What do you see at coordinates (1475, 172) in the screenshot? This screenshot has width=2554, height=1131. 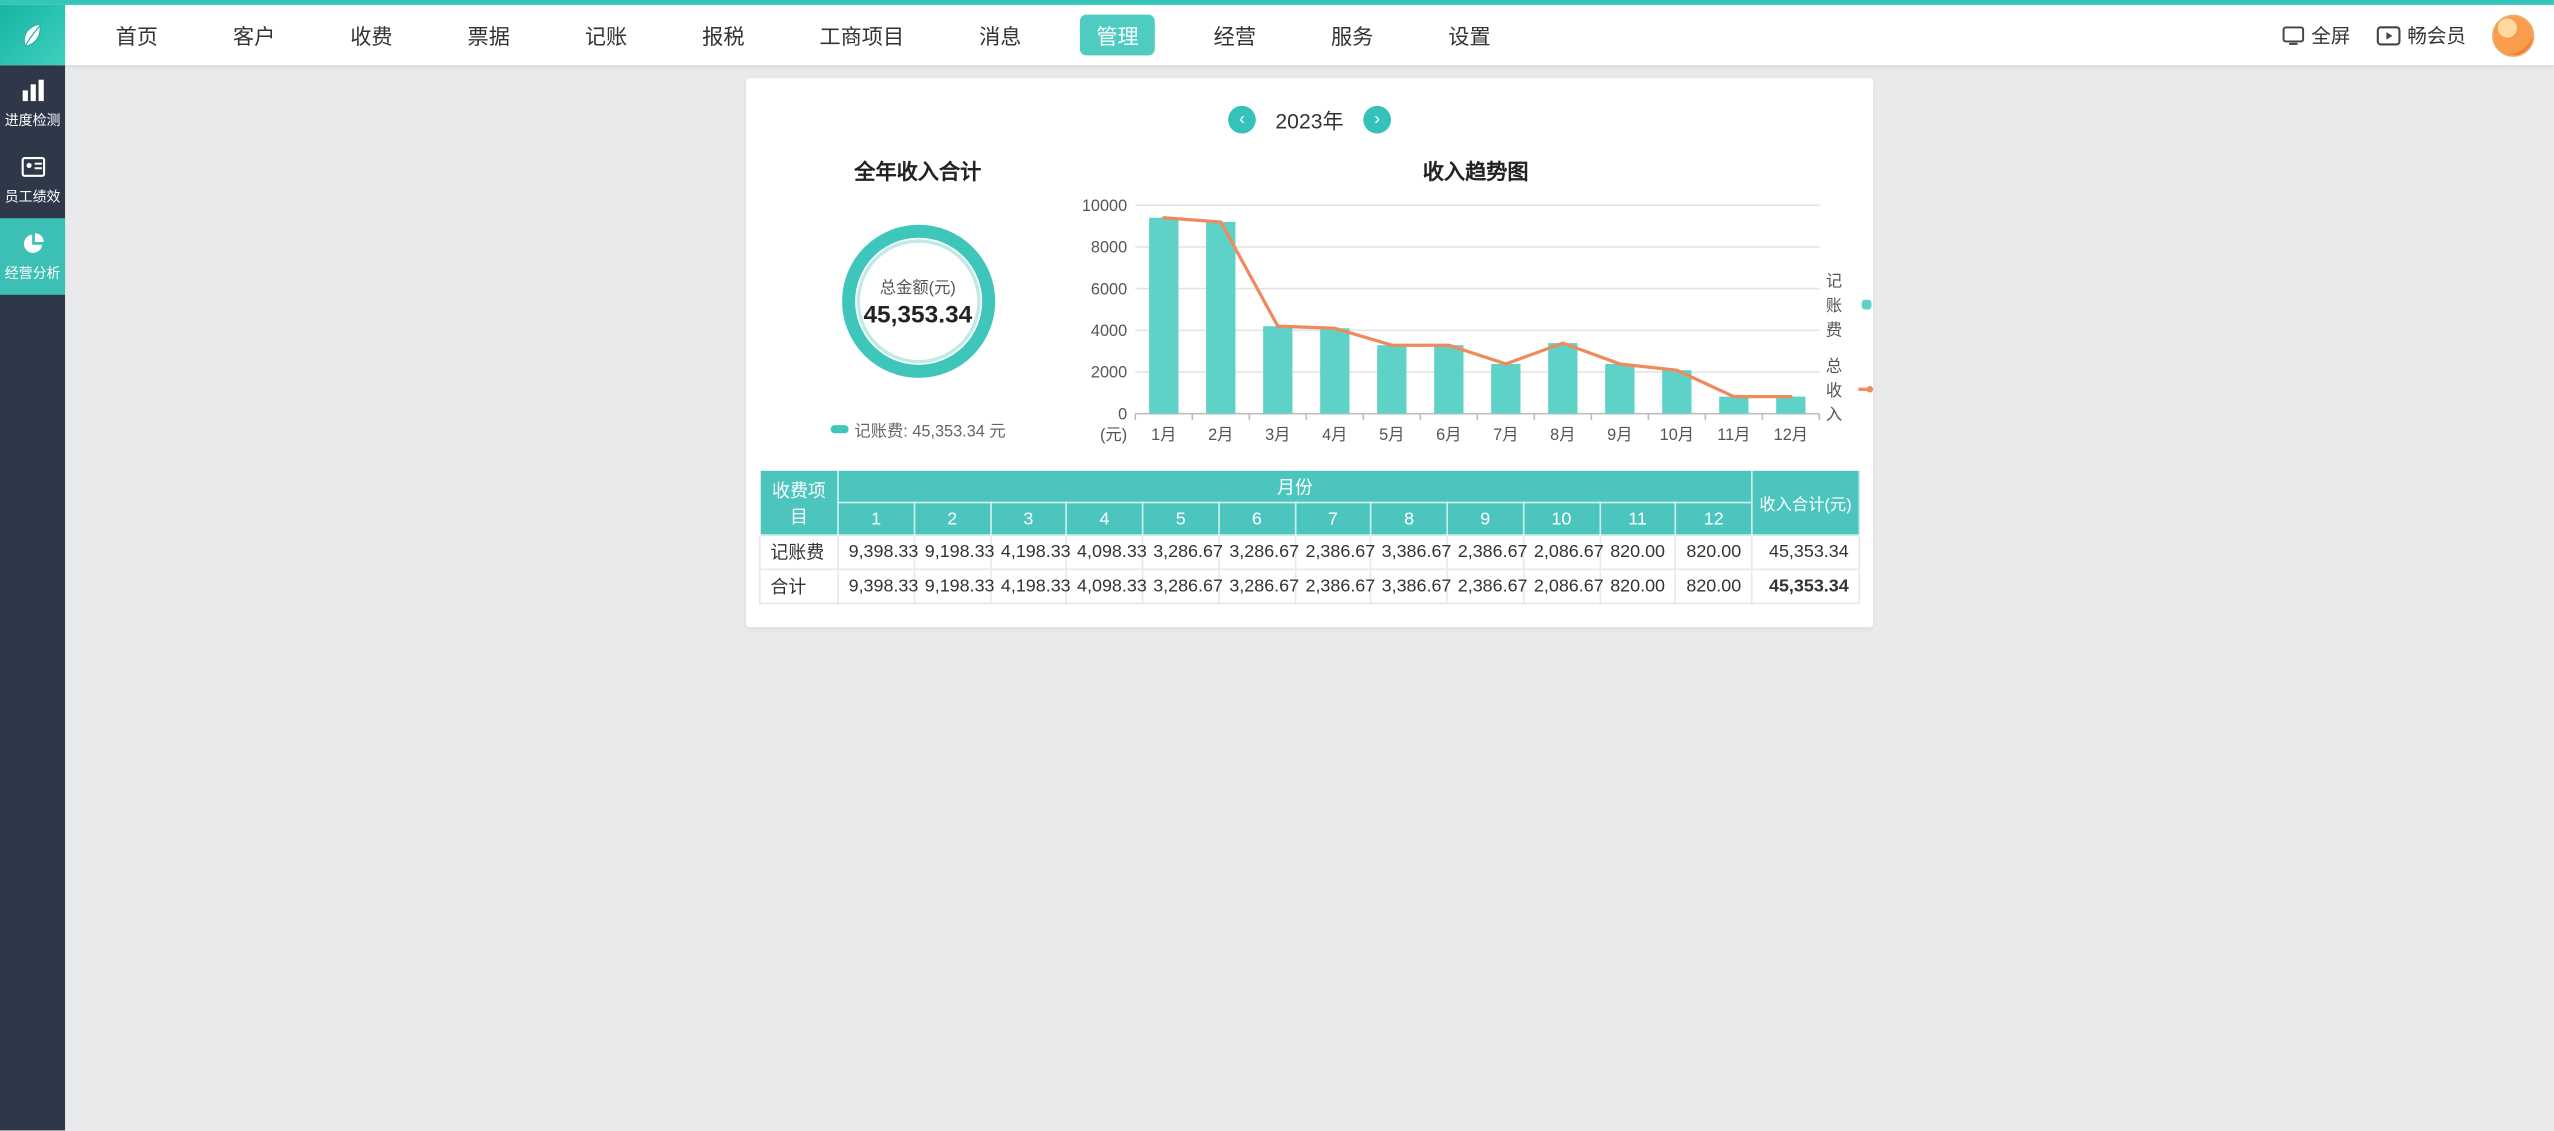 I see `trend-chart-title: 收入趋势图` at bounding box center [1475, 172].